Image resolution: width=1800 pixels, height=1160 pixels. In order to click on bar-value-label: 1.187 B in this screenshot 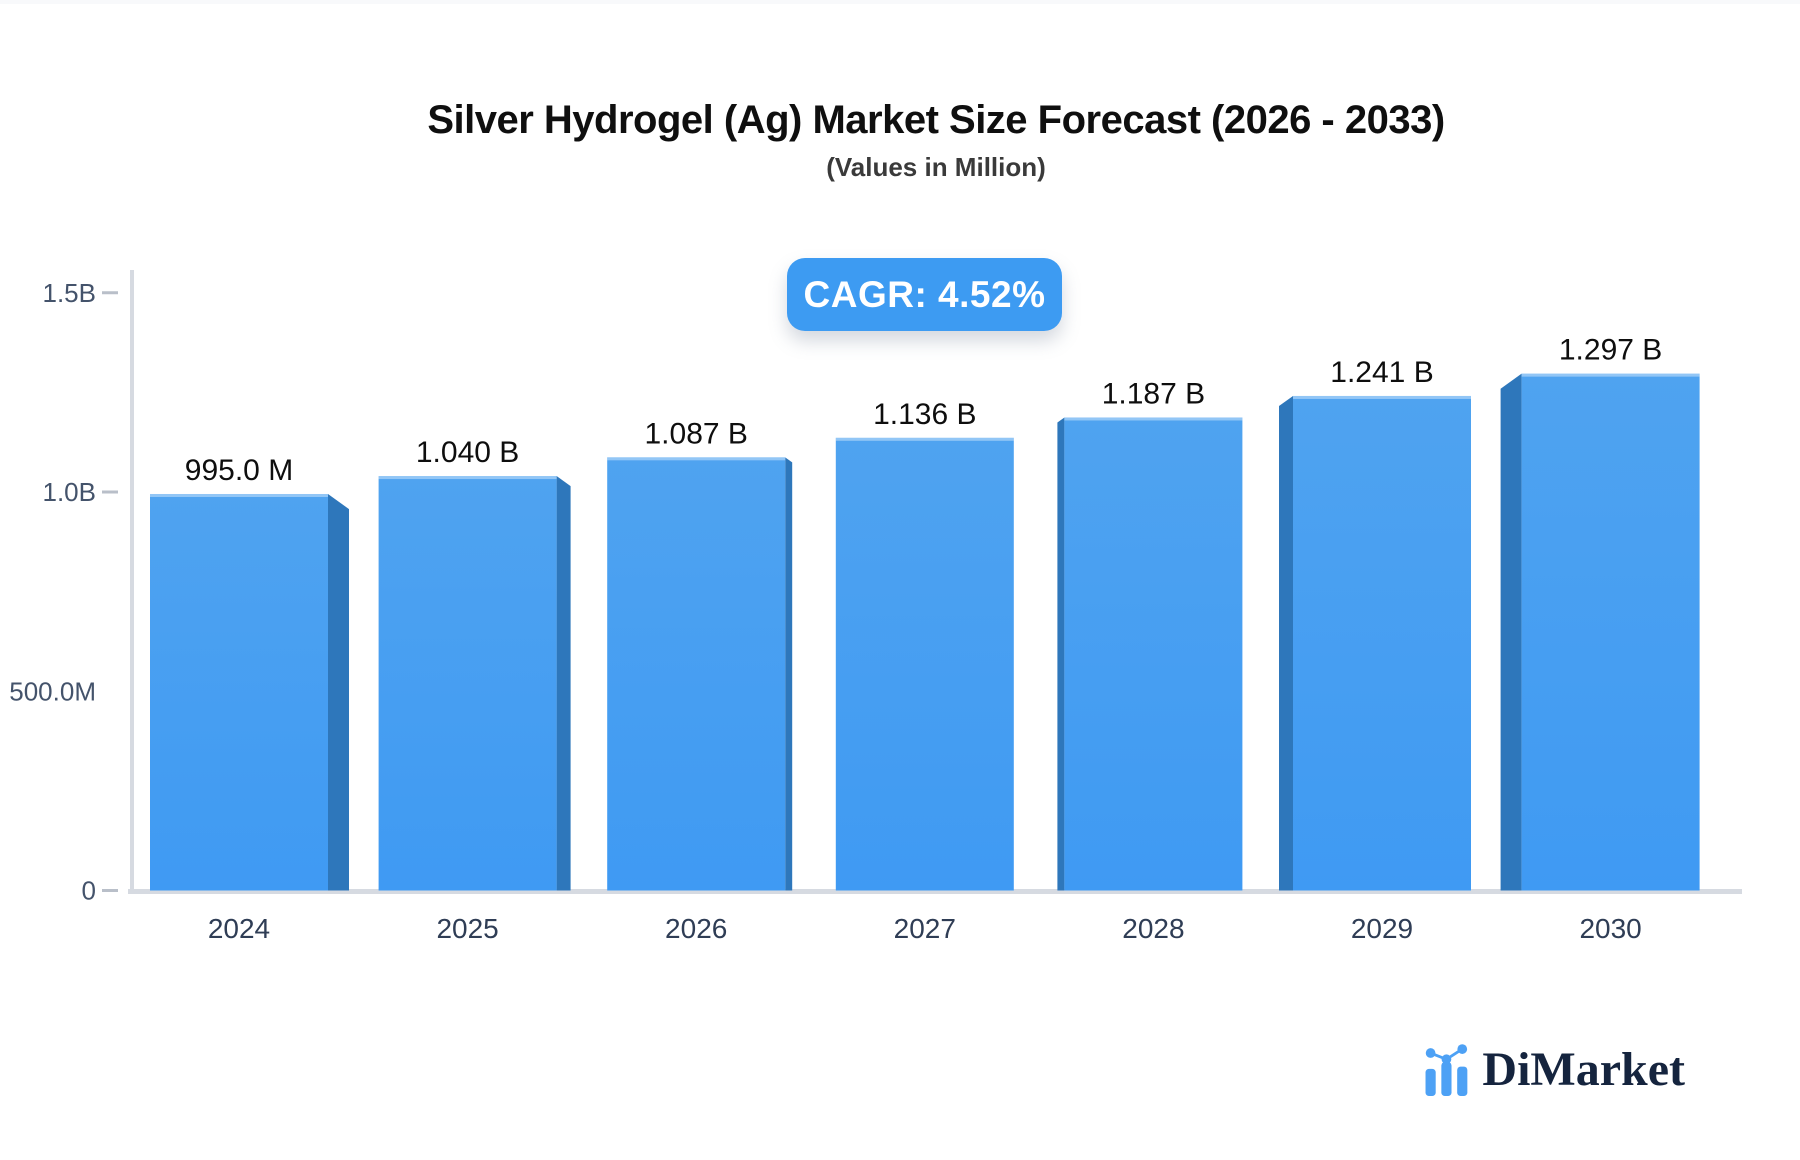, I will do `click(1153, 393)`.